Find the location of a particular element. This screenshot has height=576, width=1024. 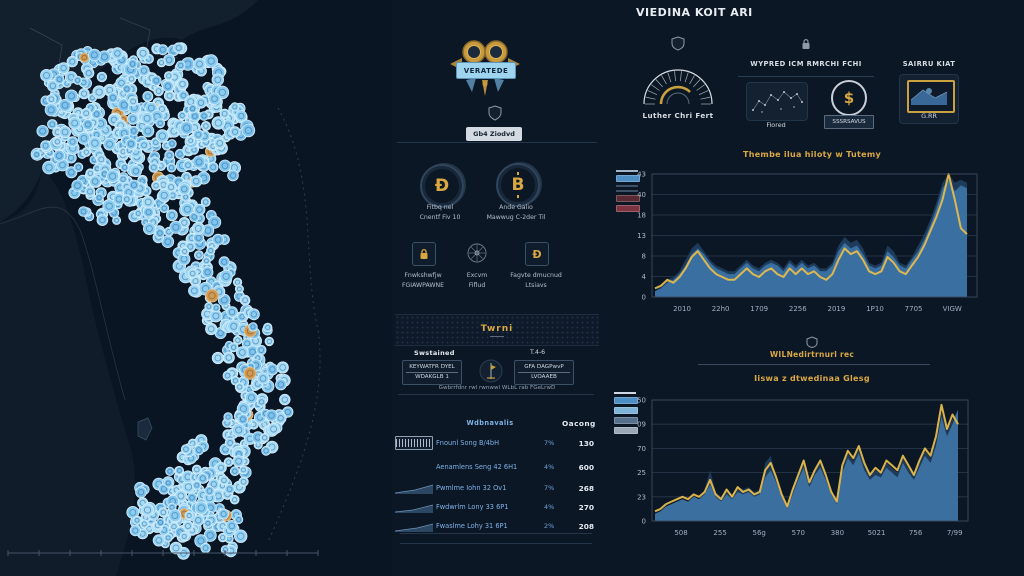

framed-chart-label: G.RR is located at coordinates (929, 116).